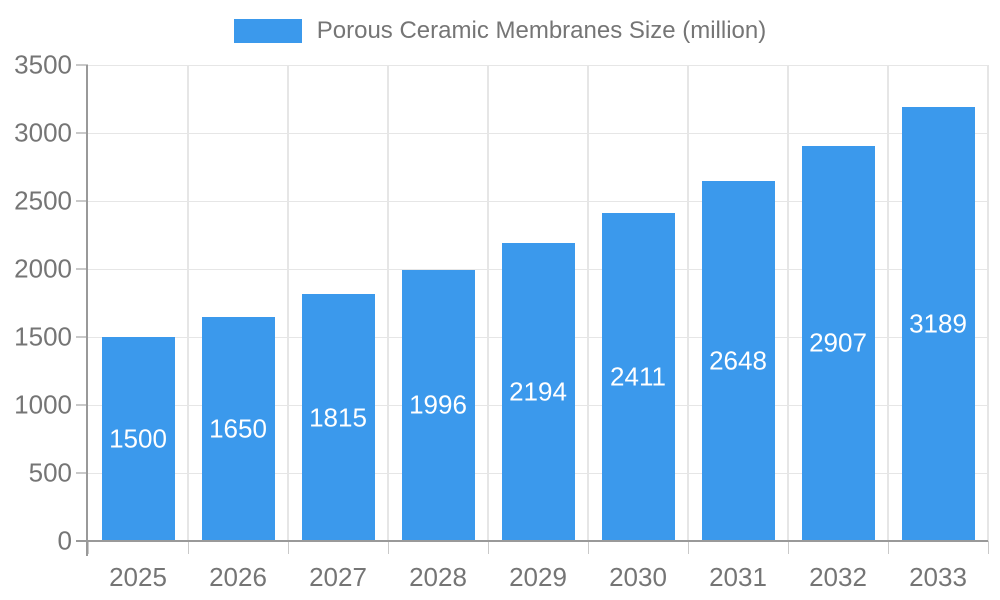 The image size is (1000, 600). I want to click on y-axis-line, so click(87, 310).